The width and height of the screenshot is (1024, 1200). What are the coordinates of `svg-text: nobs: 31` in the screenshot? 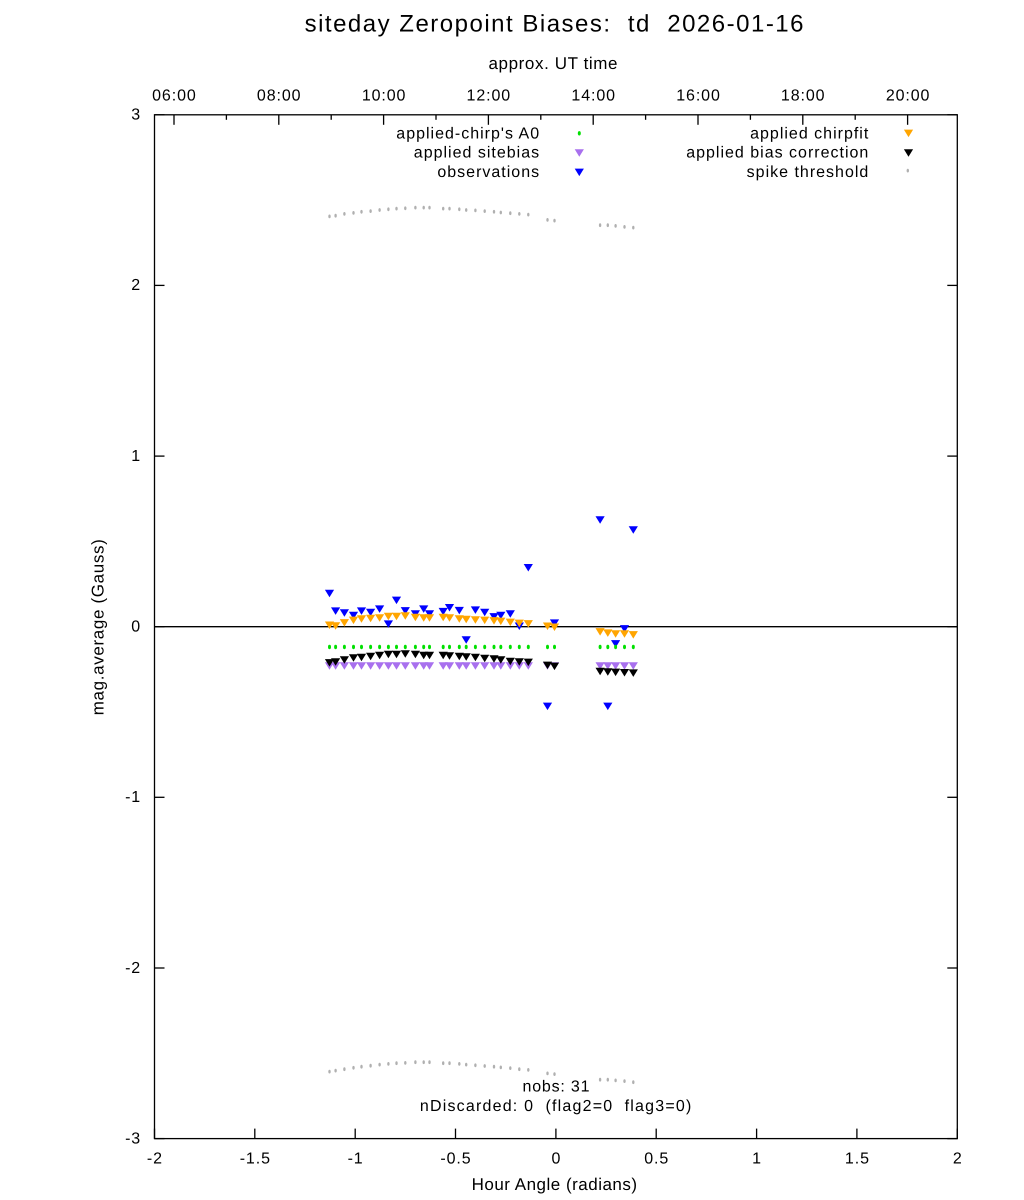 It's located at (557, 1087).